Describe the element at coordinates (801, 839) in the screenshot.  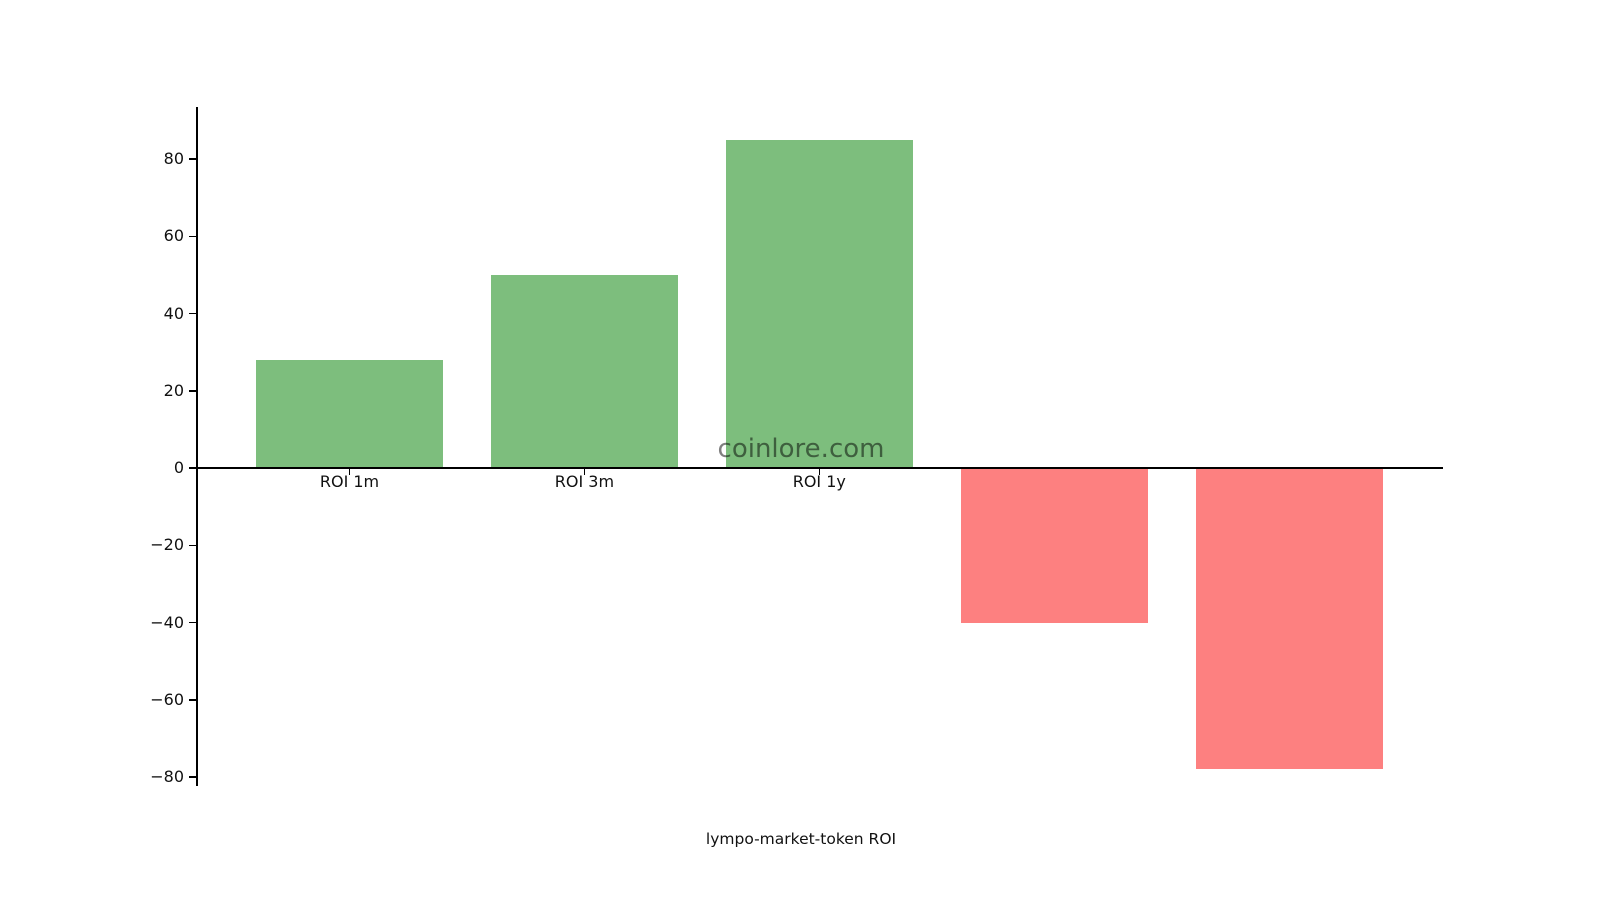
I see `chart-title: lympo-market-token ROI` at that location.